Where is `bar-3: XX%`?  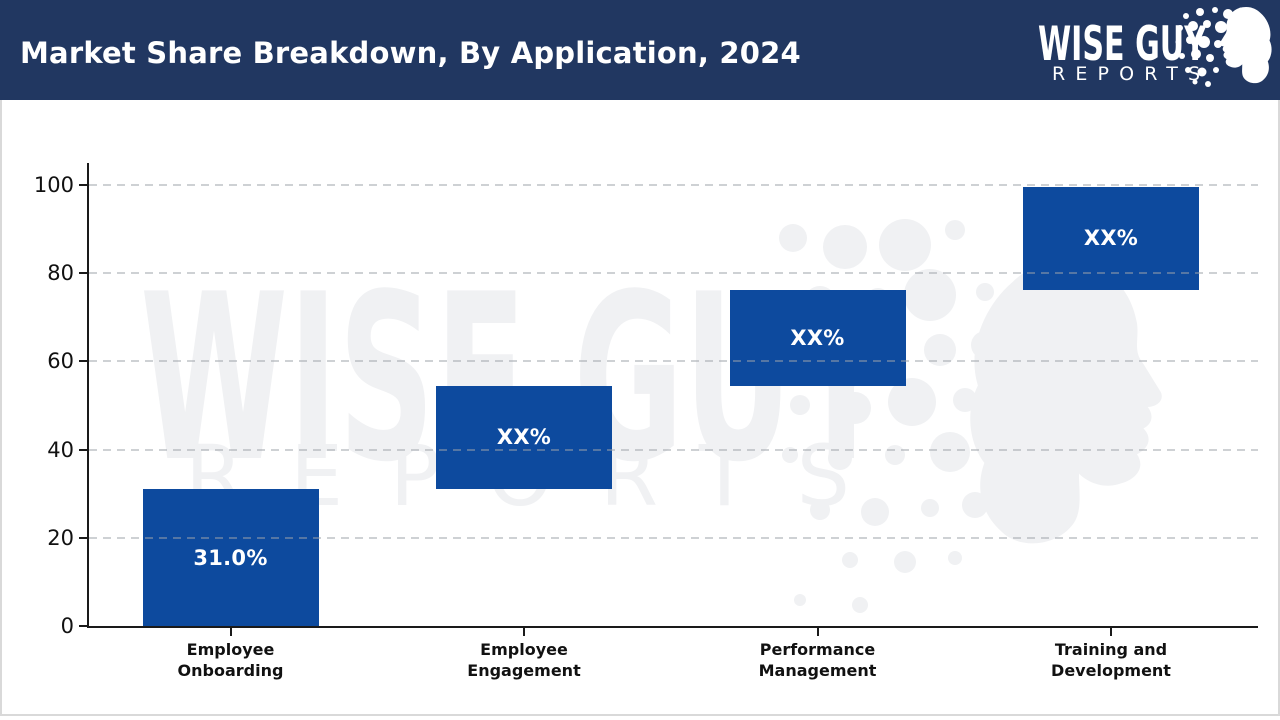 bar-3: XX% is located at coordinates (817, 337).